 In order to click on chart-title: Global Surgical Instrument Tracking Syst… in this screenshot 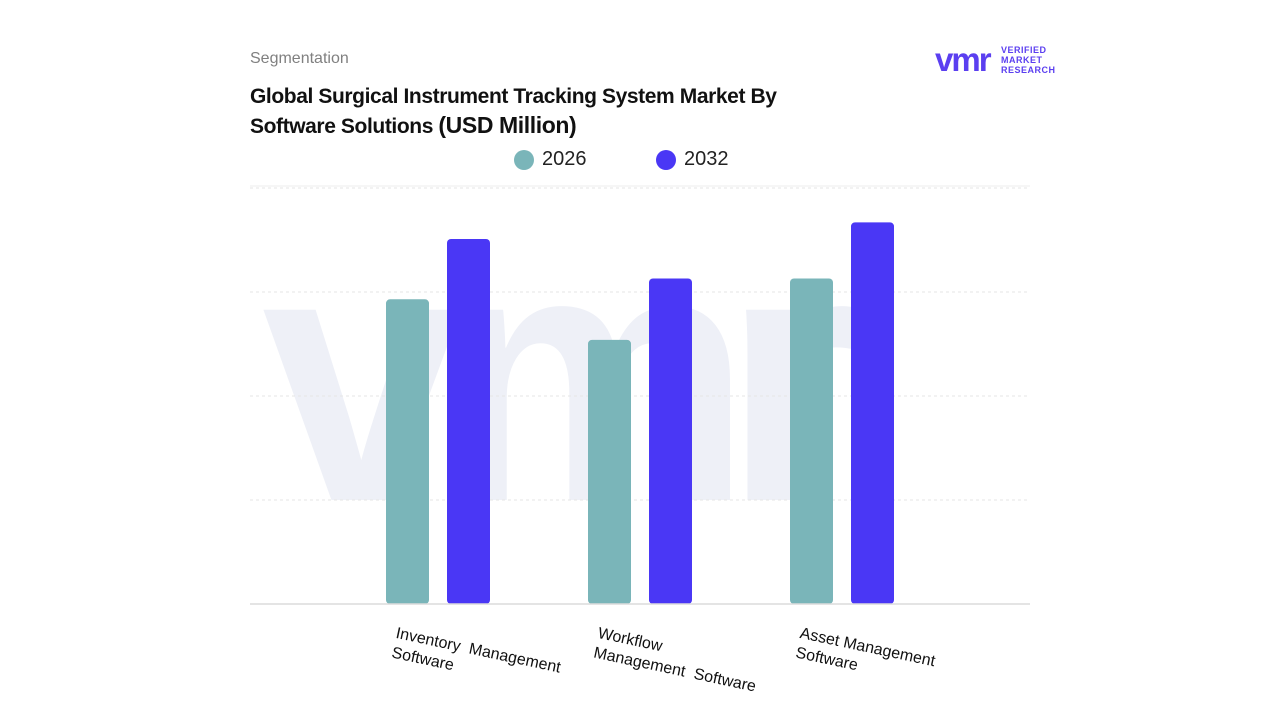, I will do `click(550, 111)`.